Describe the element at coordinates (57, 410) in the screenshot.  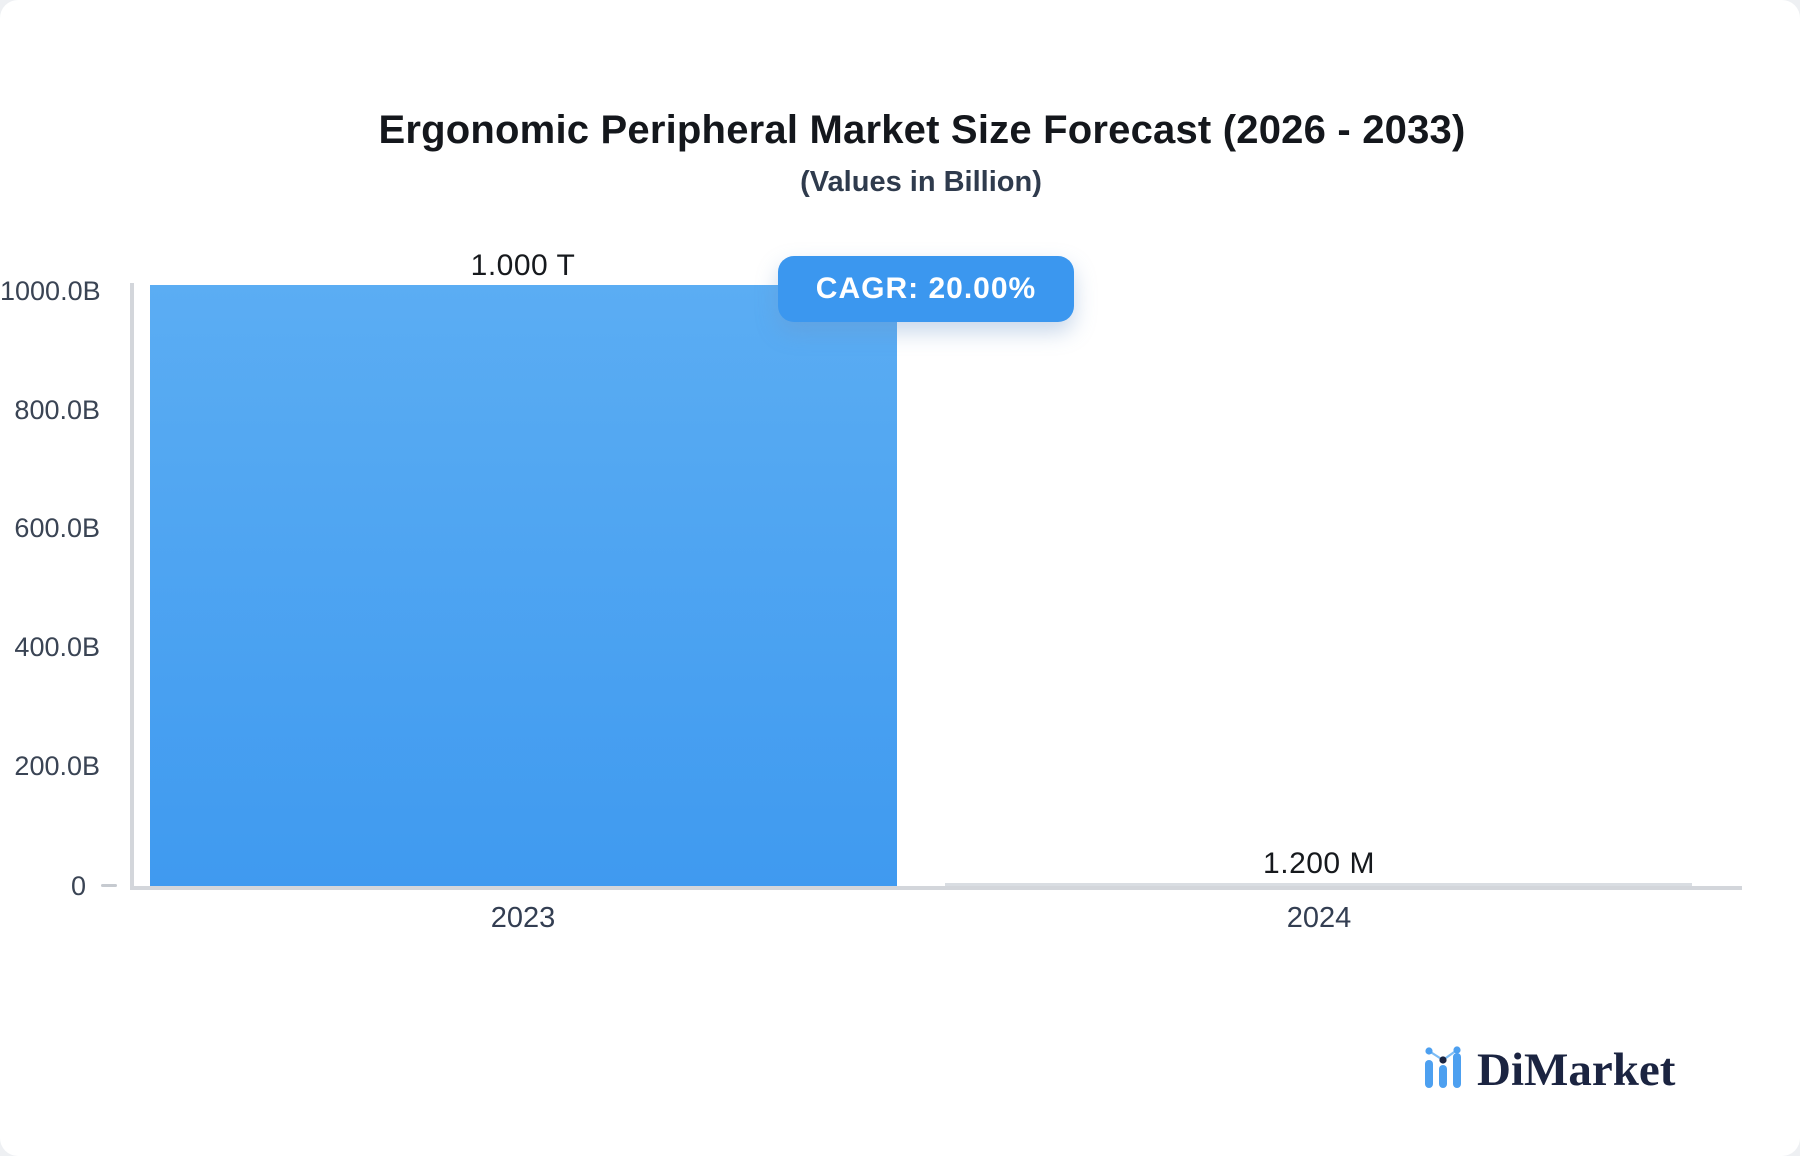
I see `y-tick-label: 800.0B` at that location.